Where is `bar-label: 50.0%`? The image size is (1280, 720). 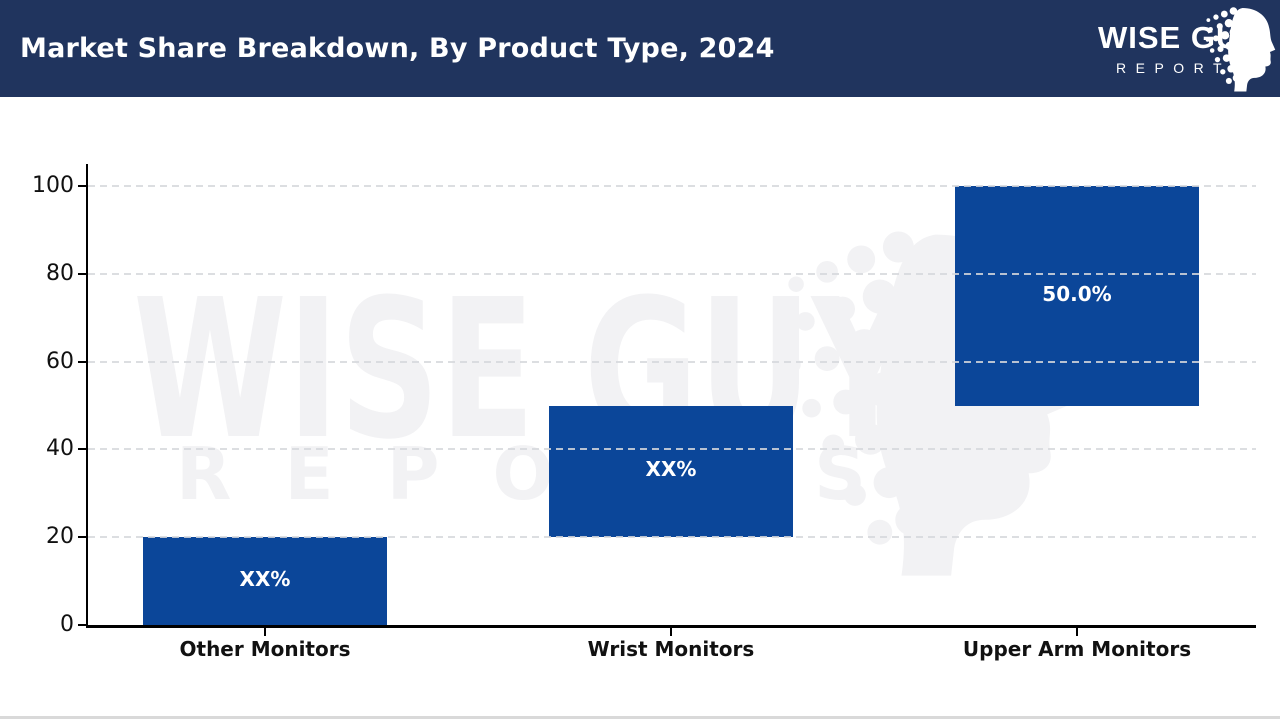
bar-label: 50.0% is located at coordinates (1077, 293).